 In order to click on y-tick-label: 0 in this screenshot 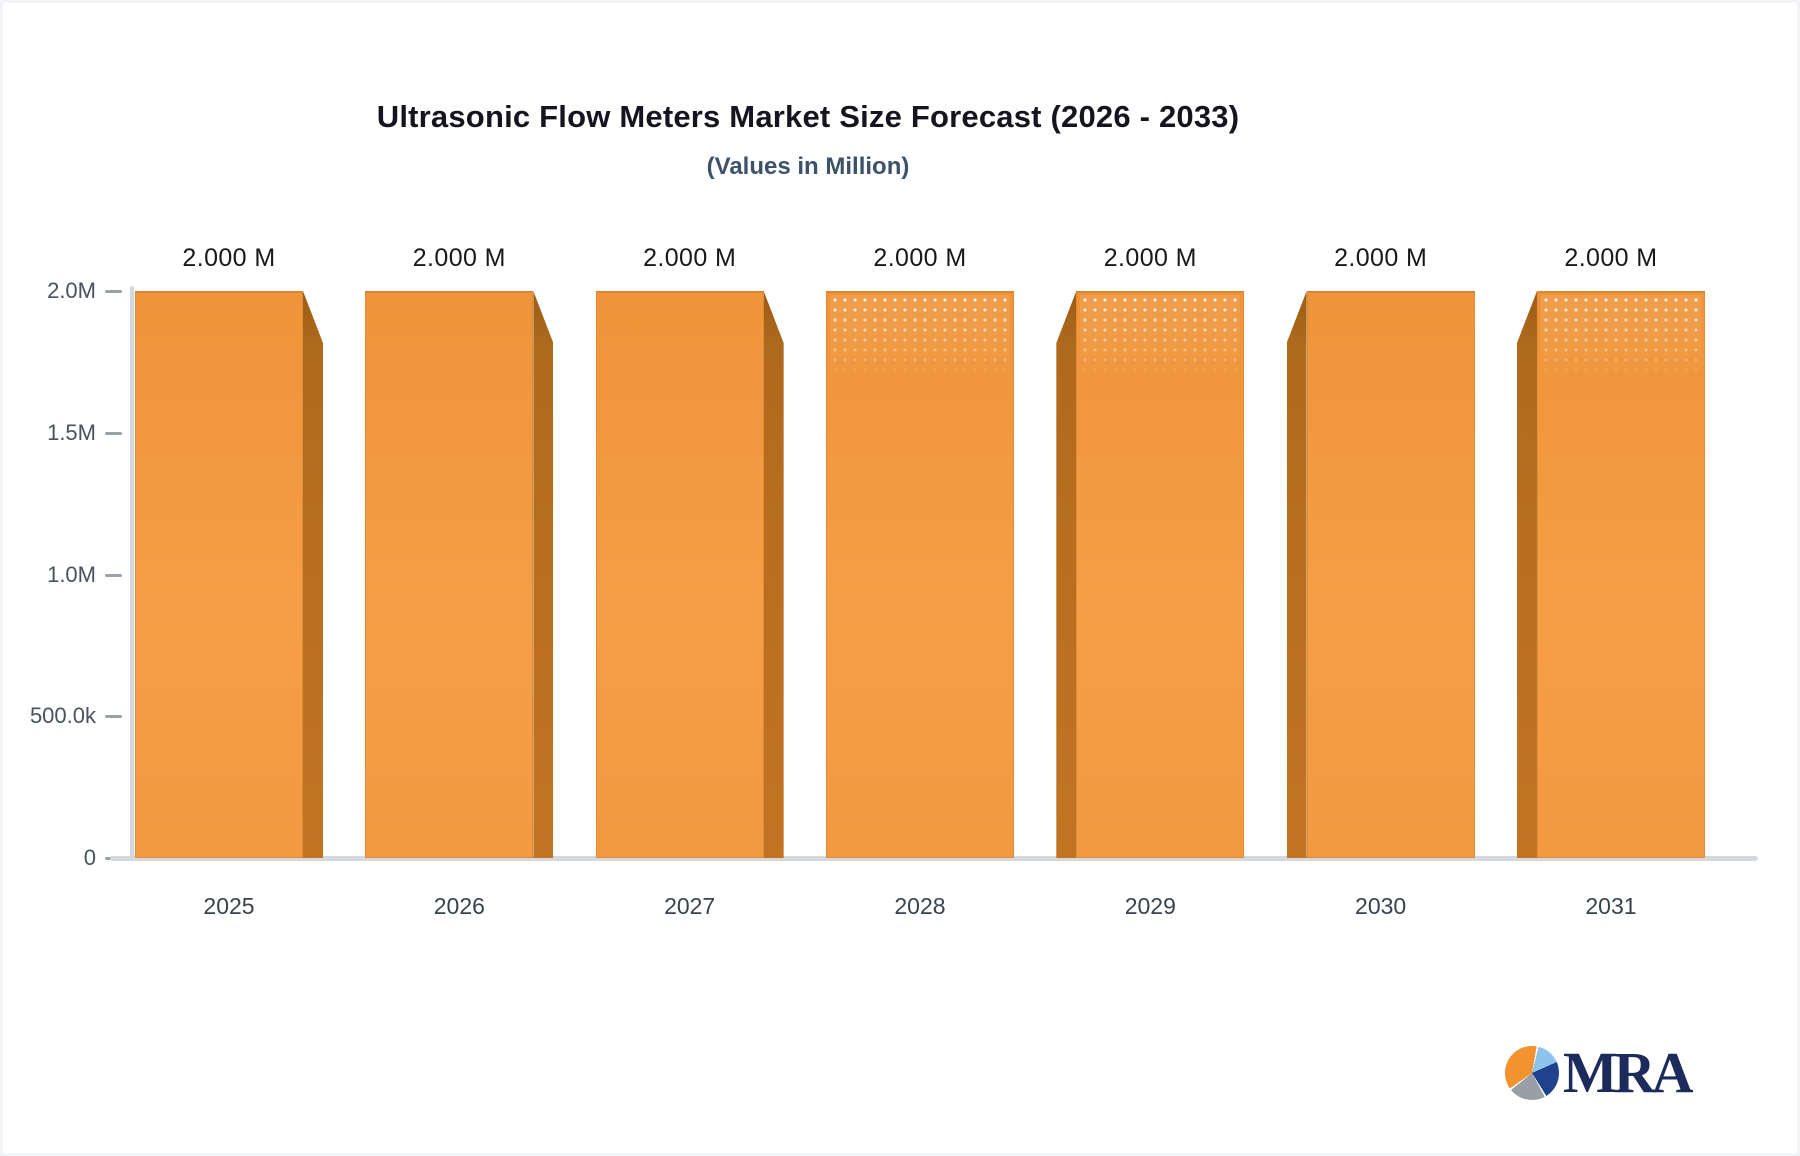, I will do `click(89, 857)`.